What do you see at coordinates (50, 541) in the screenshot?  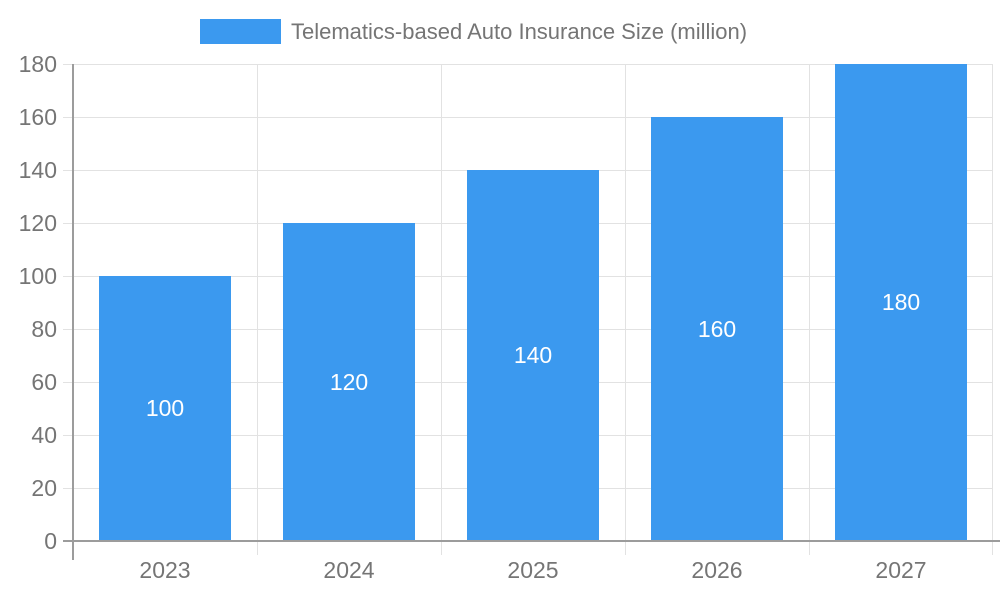 I see `y-tick-label: 0` at bounding box center [50, 541].